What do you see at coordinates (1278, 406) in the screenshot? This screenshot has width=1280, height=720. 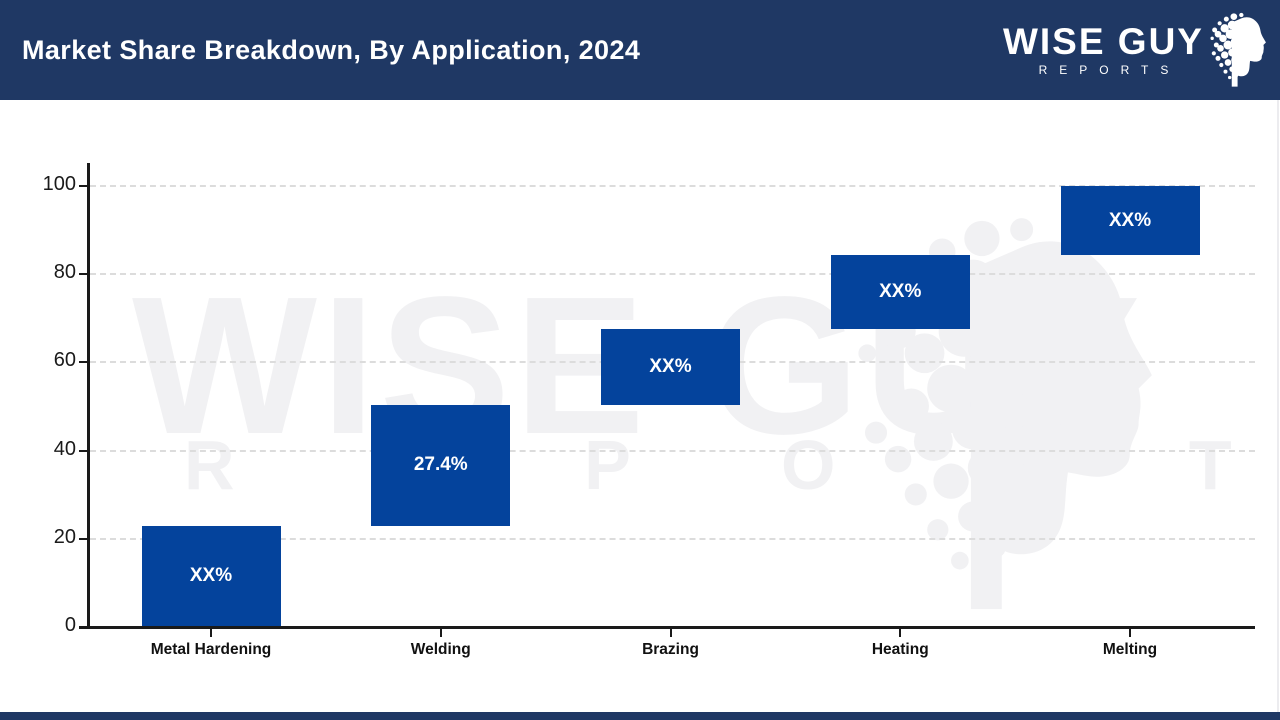 I see `right-edge-border` at bounding box center [1278, 406].